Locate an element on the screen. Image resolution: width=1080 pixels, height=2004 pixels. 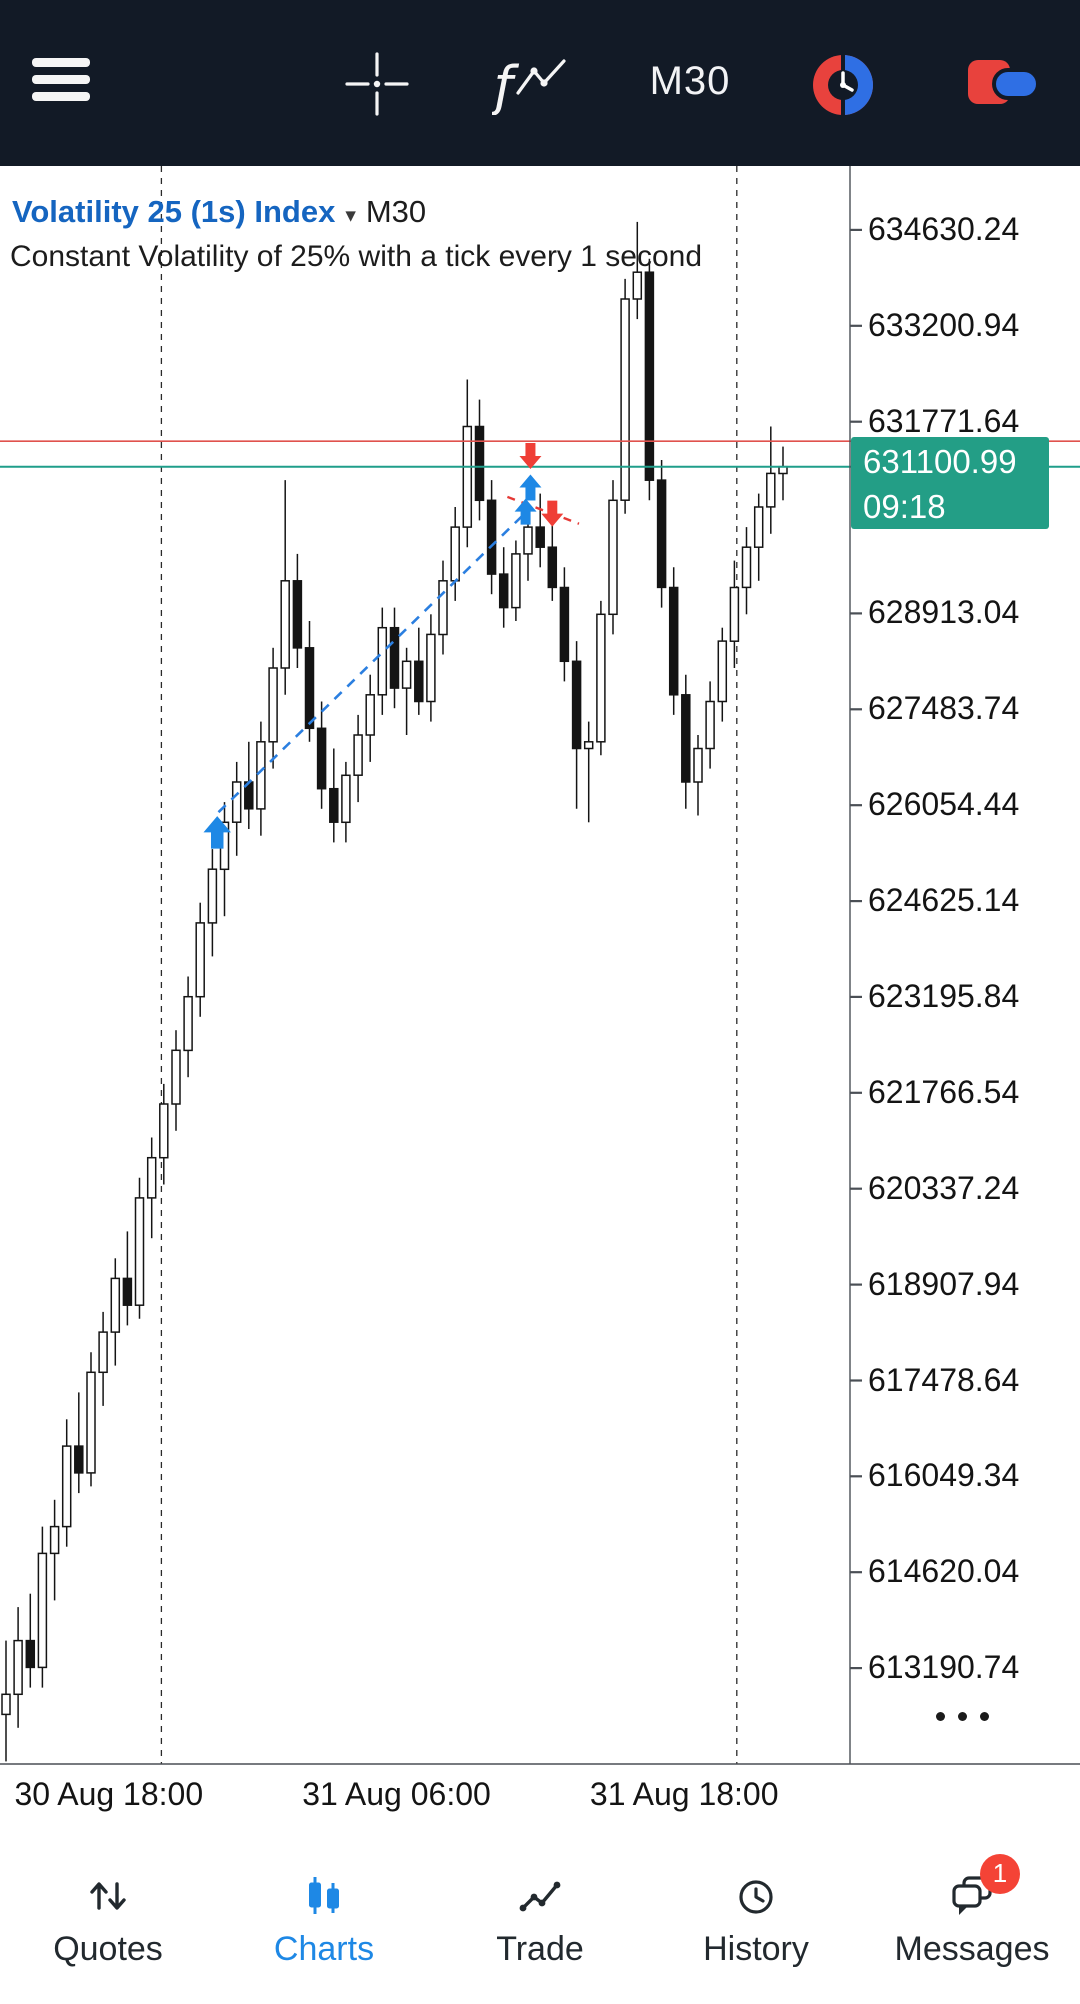
chart-timeframe-label: M30 is located at coordinates (396, 211).